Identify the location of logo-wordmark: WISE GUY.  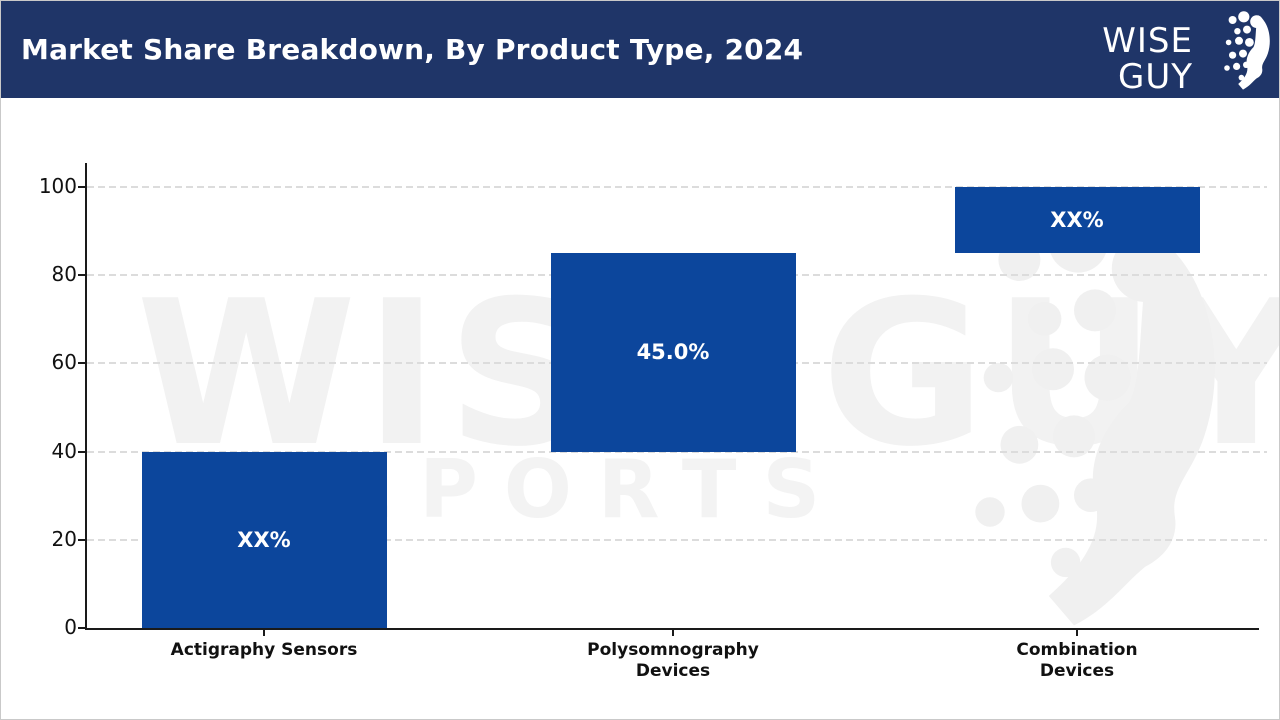
(1147, 59).